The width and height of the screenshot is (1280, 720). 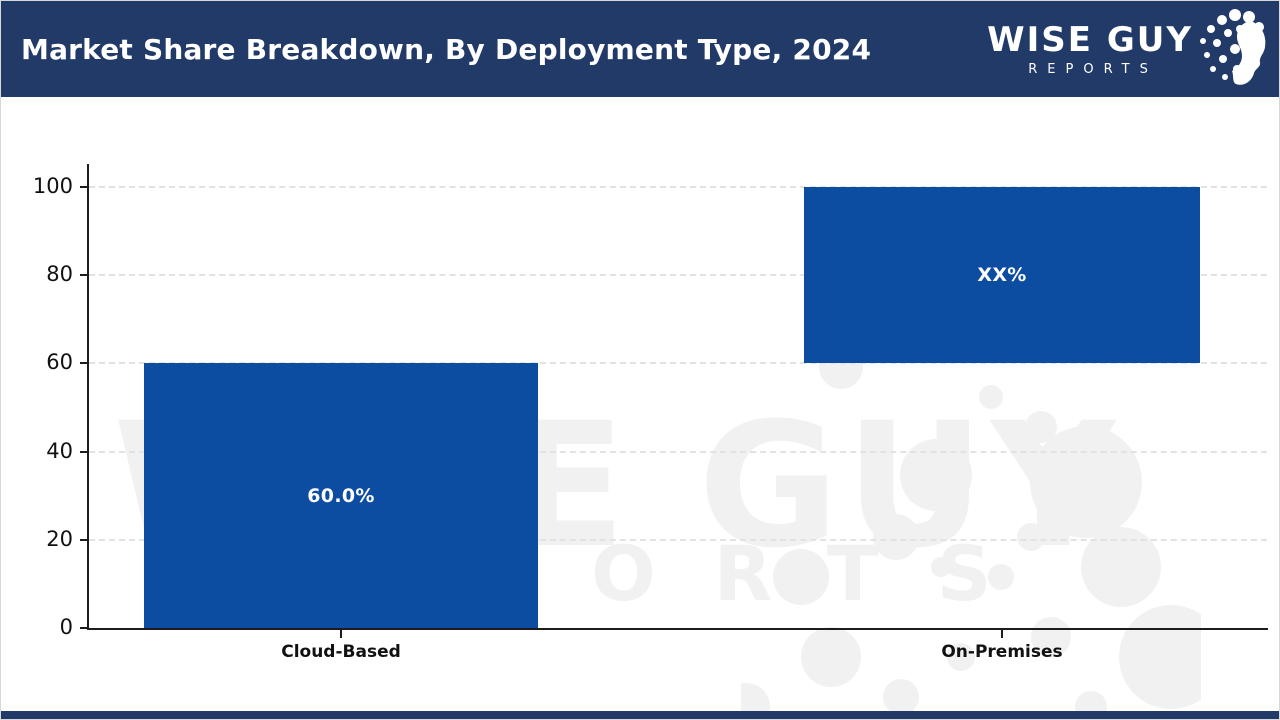 I want to click on x-tick-cloud-based, so click(x=341, y=634).